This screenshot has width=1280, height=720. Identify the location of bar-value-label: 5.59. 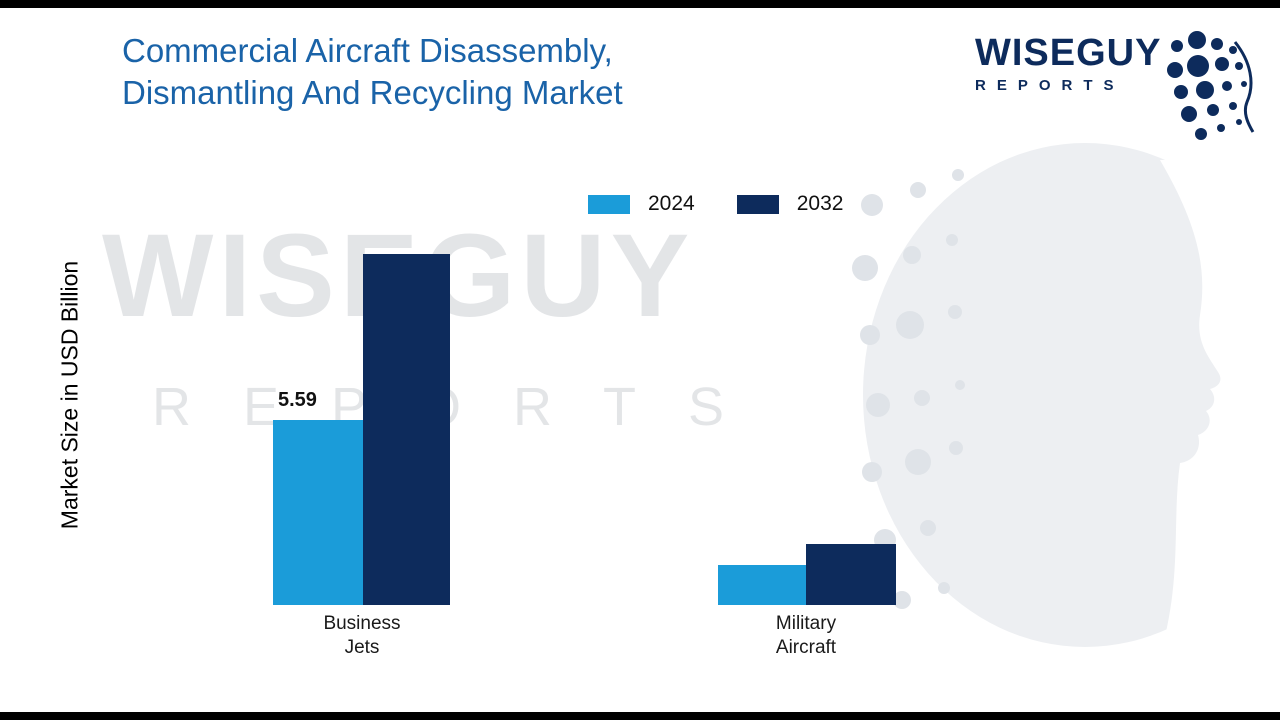
(297, 400).